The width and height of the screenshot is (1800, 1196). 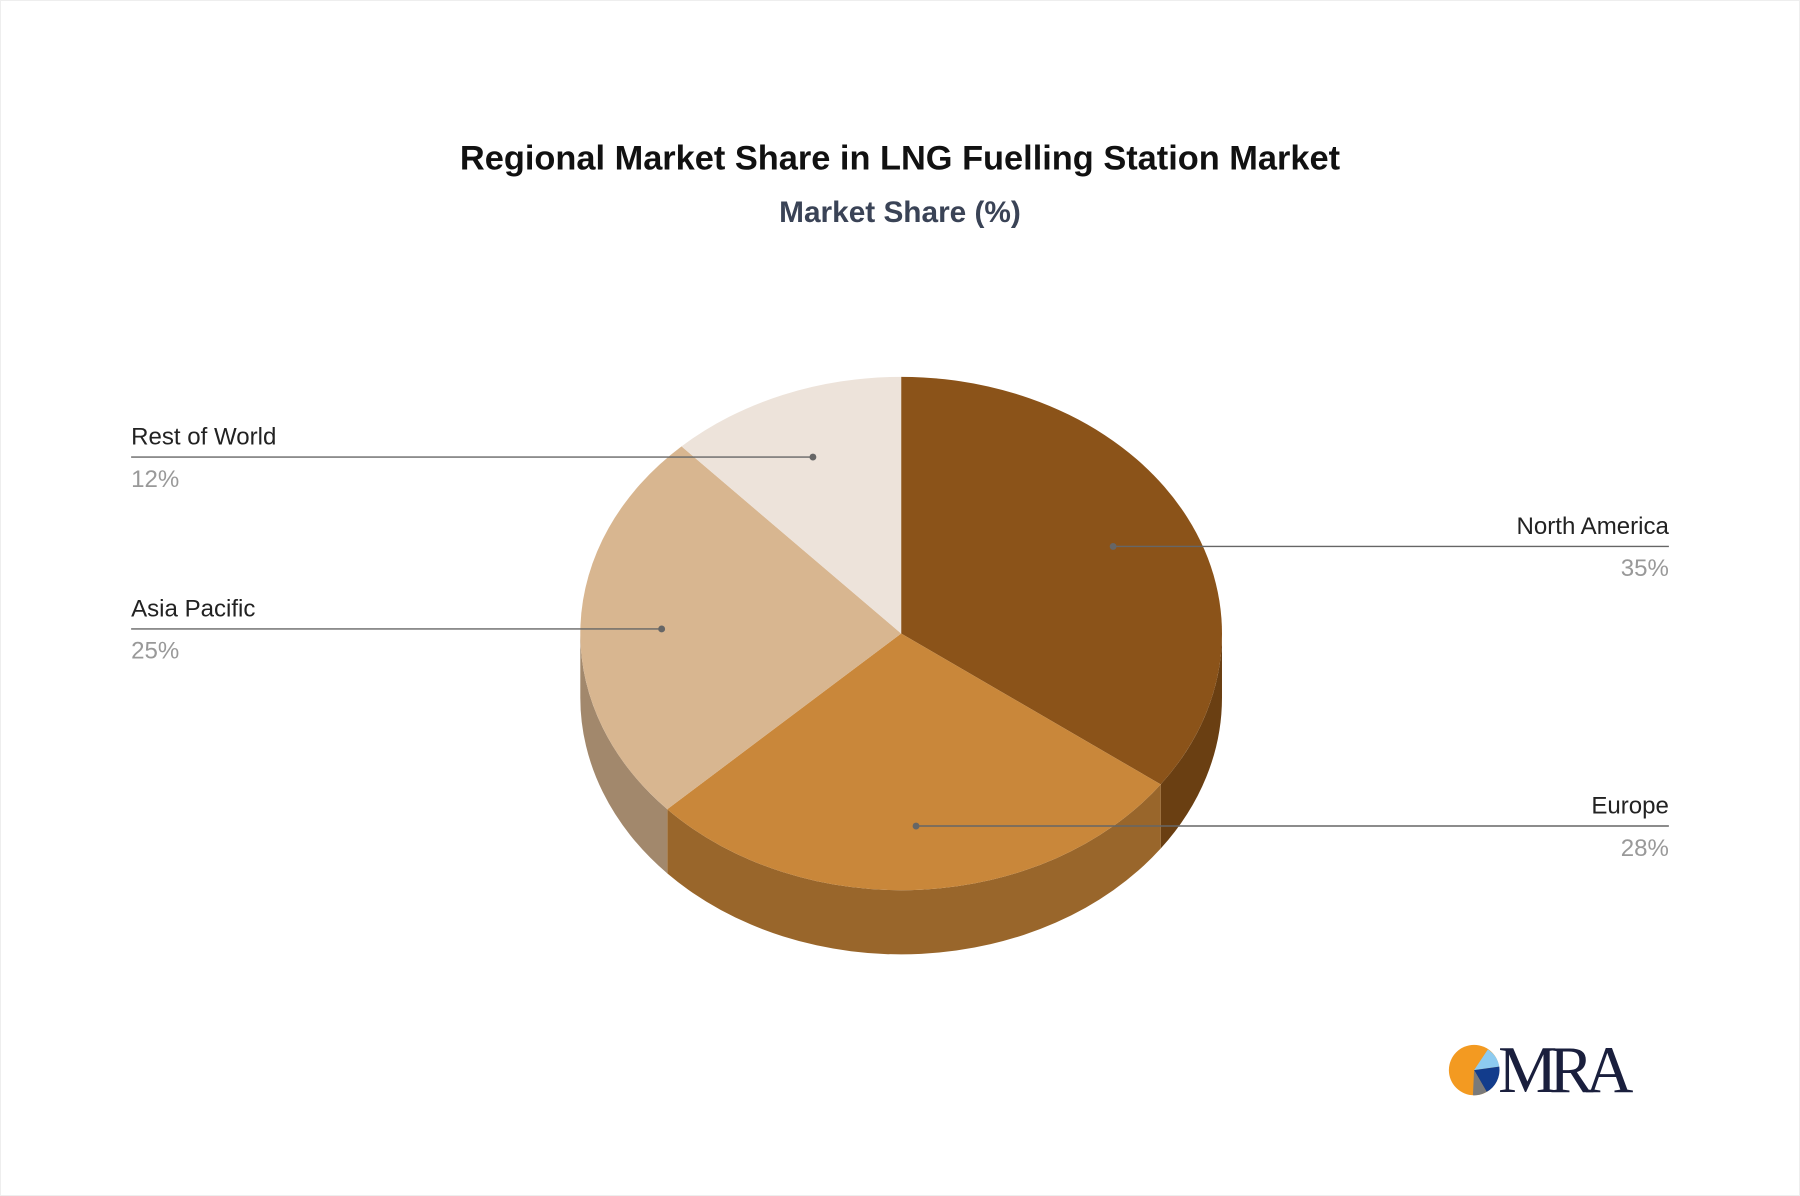 I want to click on pie-slice-north-america, so click(x=1061, y=580).